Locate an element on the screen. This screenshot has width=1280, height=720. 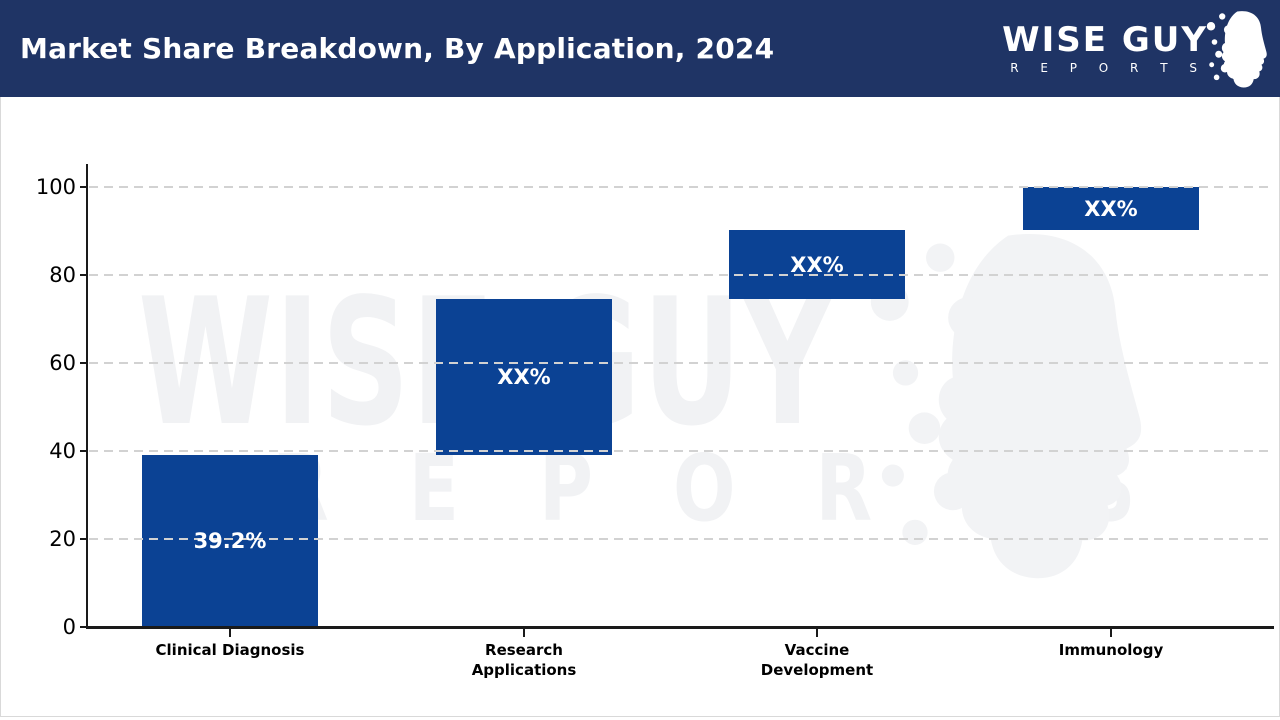
y-tick-label: 20 is located at coordinates (62, 539).